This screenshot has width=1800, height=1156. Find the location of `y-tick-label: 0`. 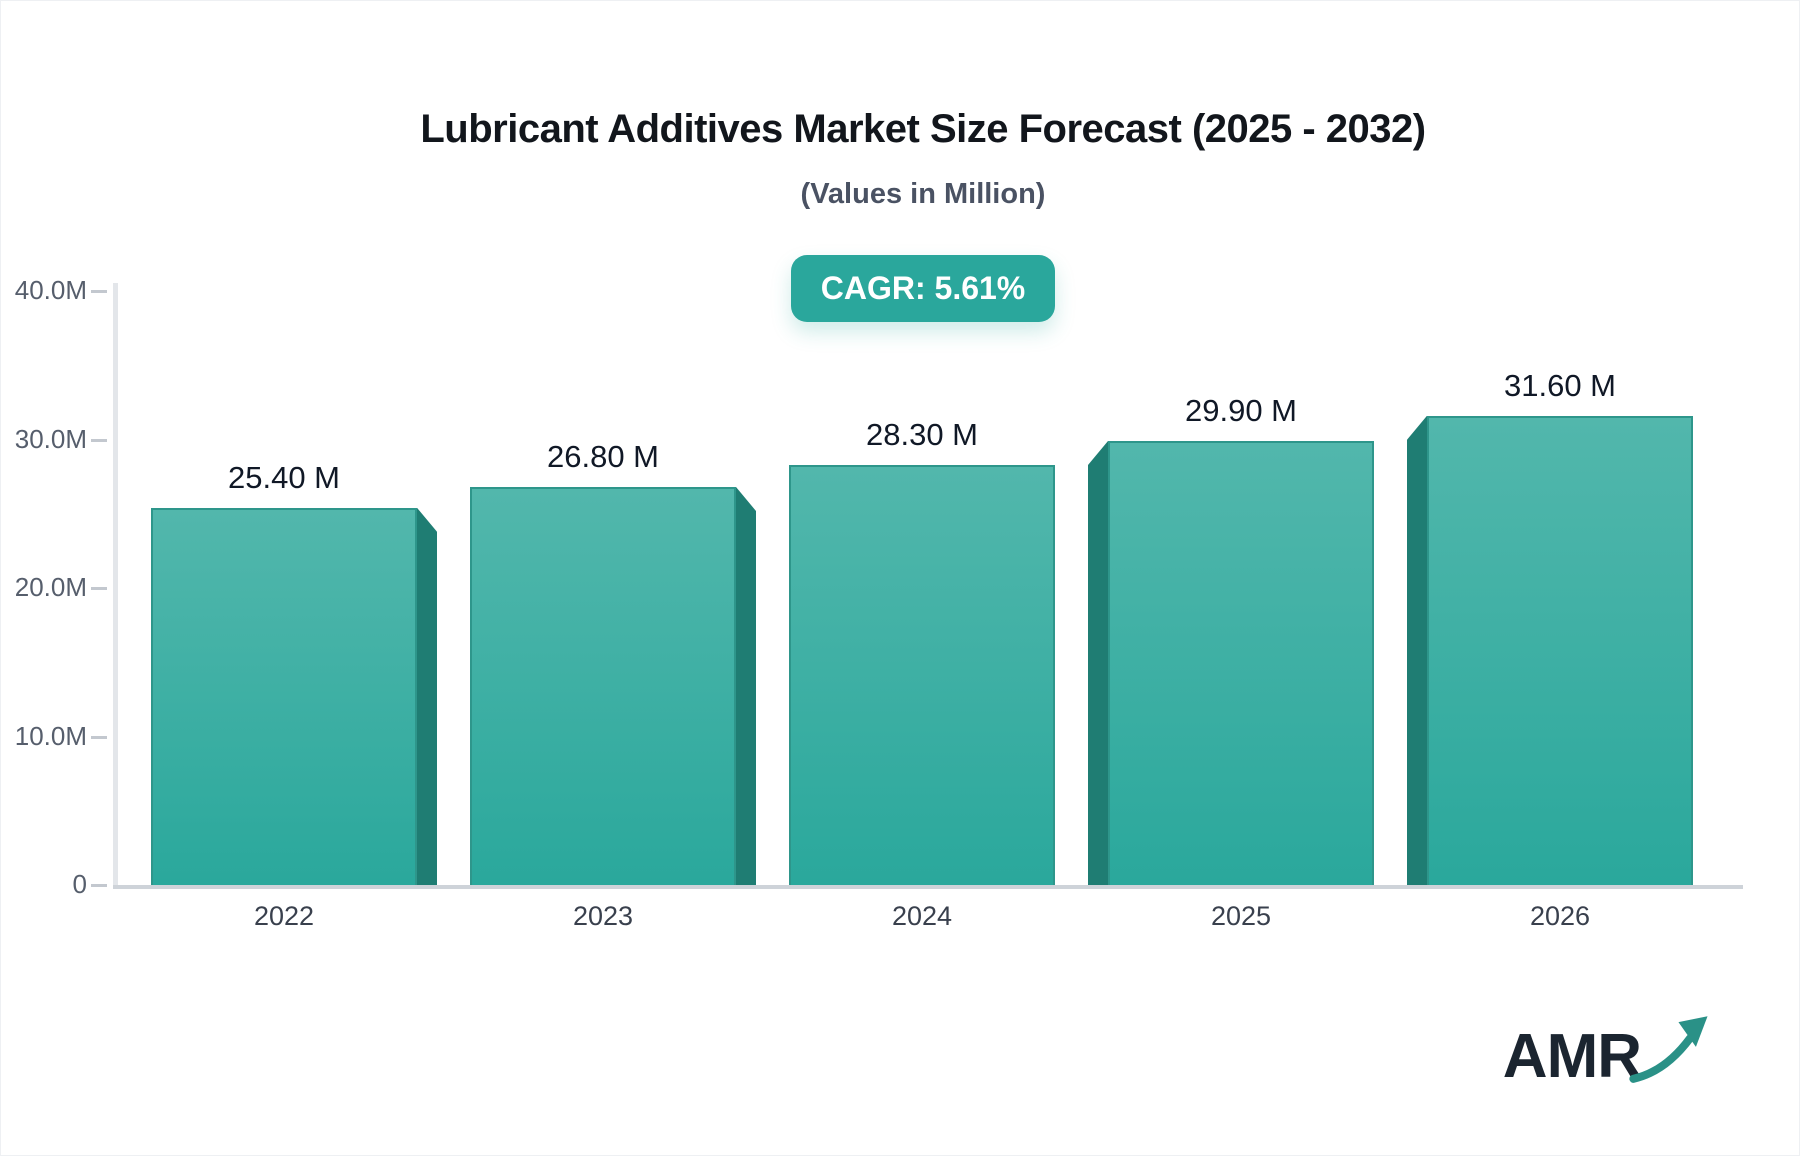

y-tick-label: 0 is located at coordinates (79, 884).